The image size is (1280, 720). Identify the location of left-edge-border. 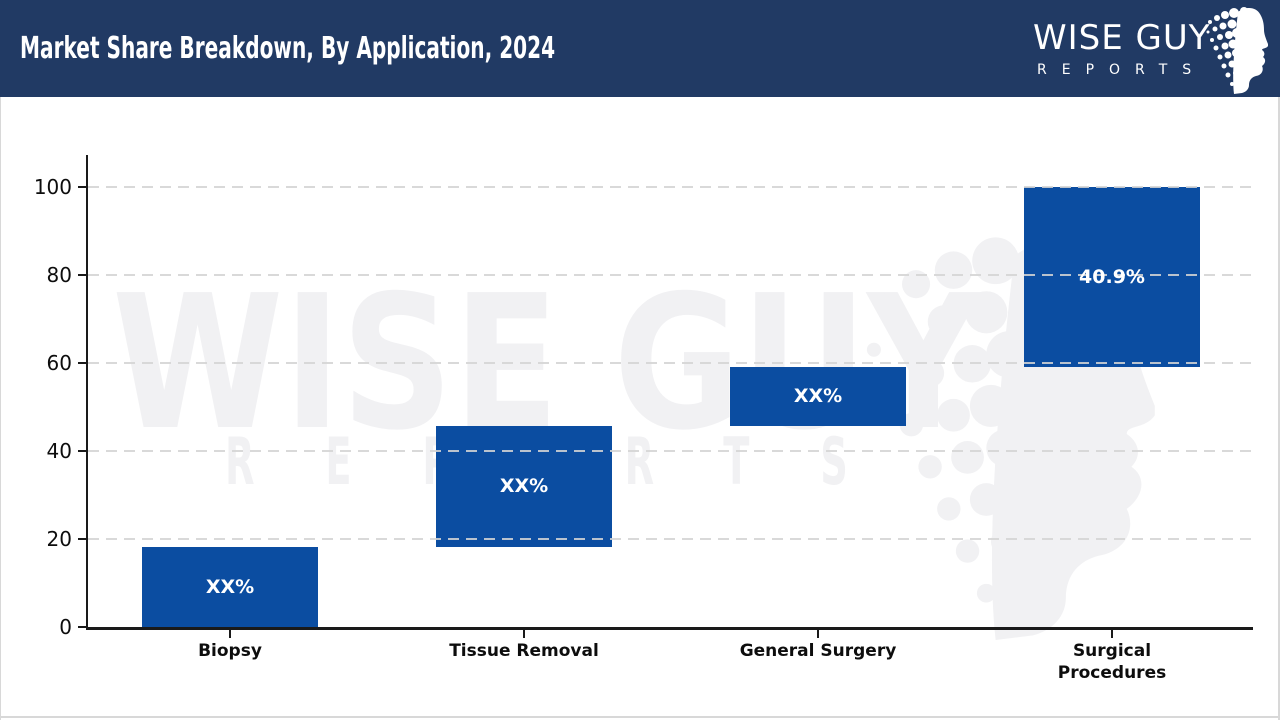
(0, 408).